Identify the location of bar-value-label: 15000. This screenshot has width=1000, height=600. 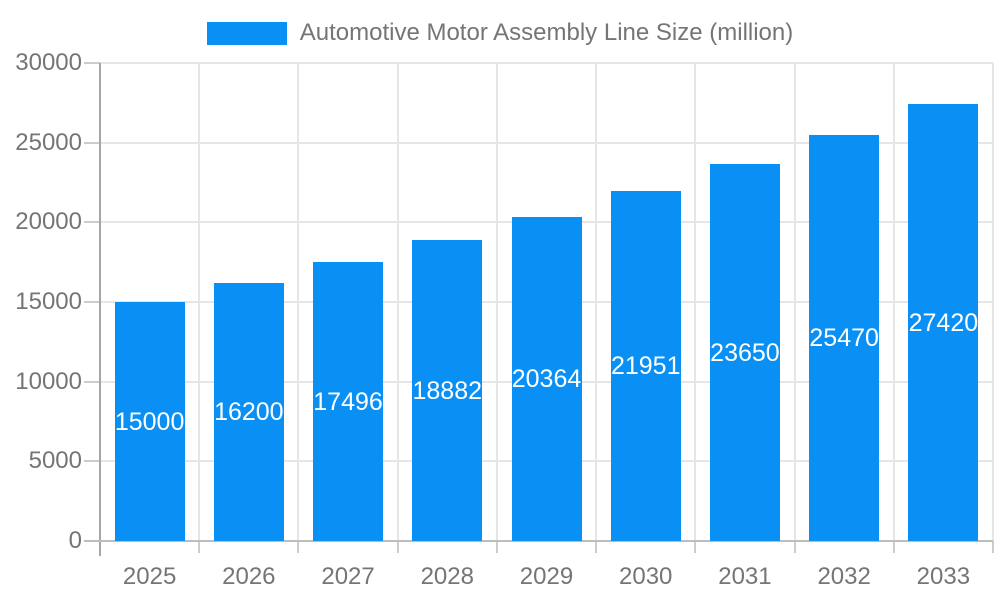
(149, 421).